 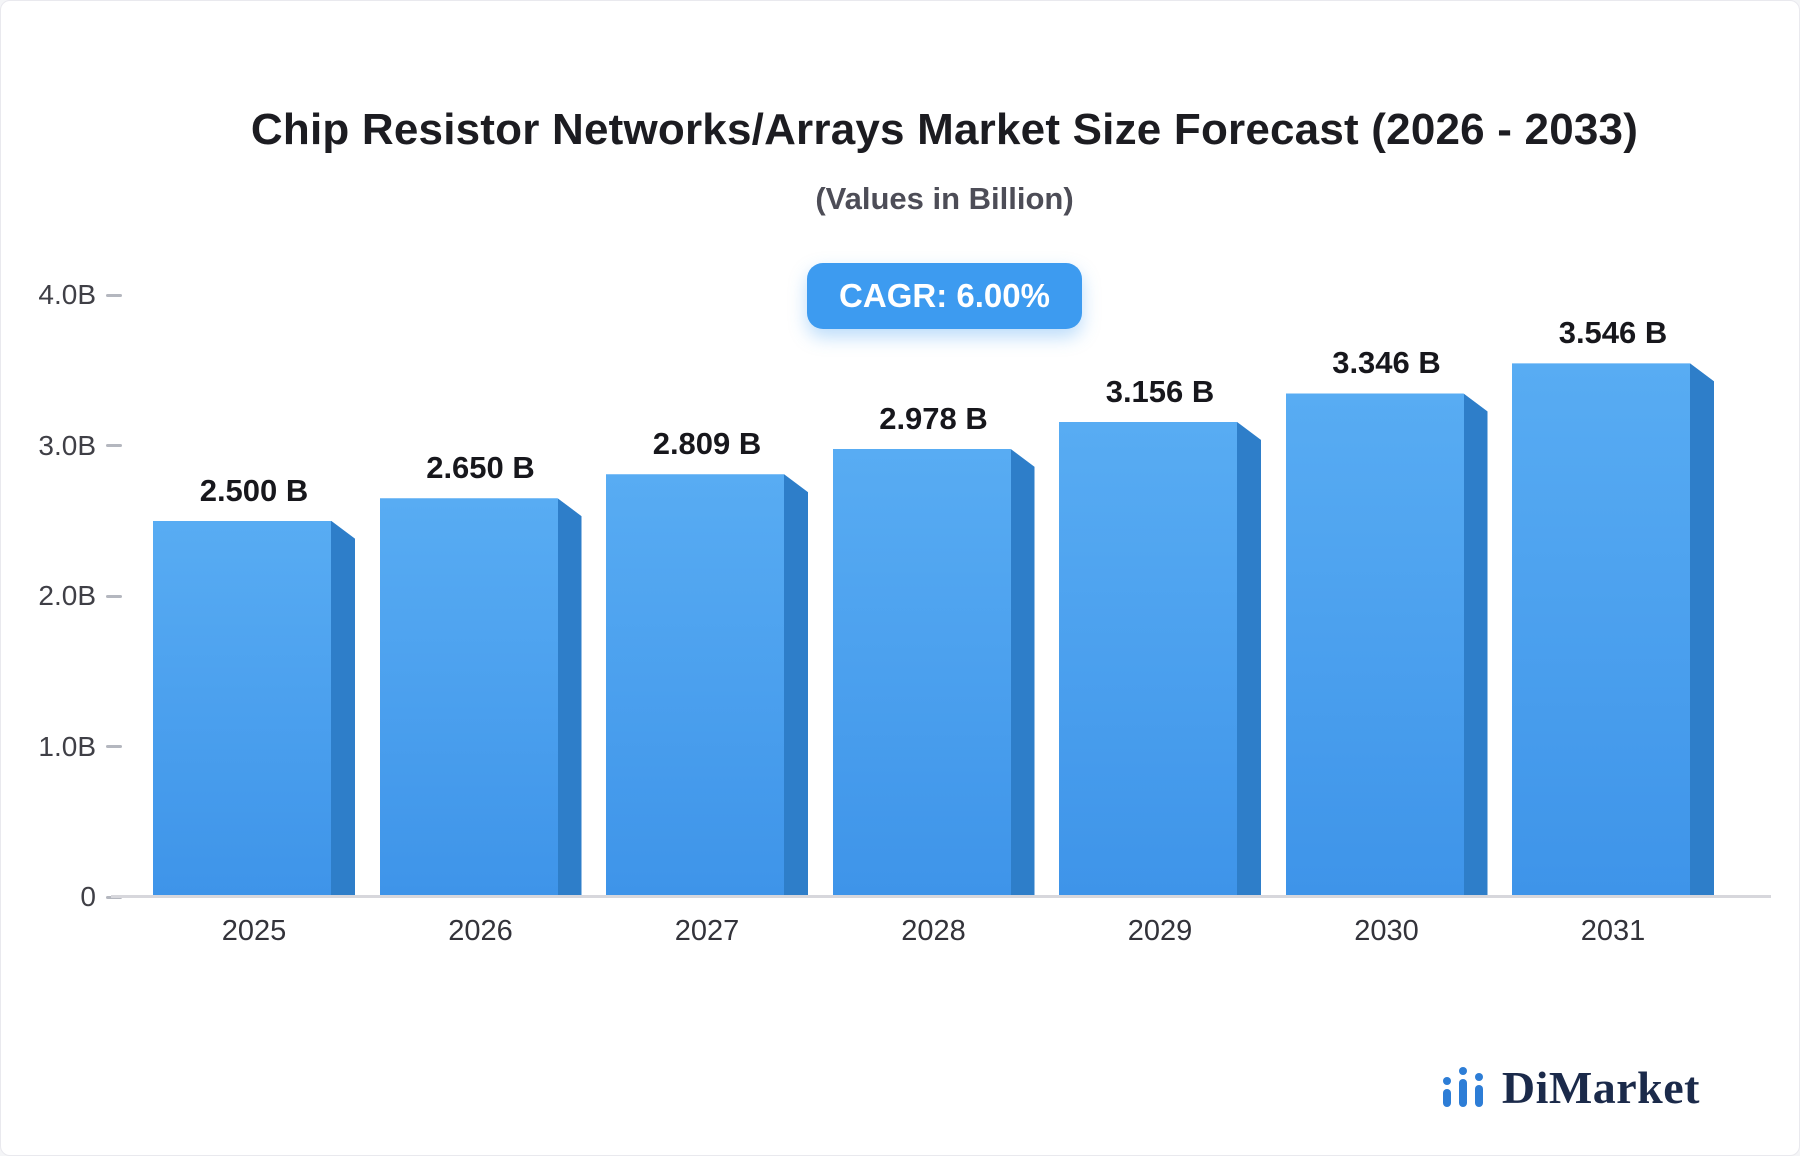 I want to click on bar-slot: 2.500 B, so click(x=254, y=685).